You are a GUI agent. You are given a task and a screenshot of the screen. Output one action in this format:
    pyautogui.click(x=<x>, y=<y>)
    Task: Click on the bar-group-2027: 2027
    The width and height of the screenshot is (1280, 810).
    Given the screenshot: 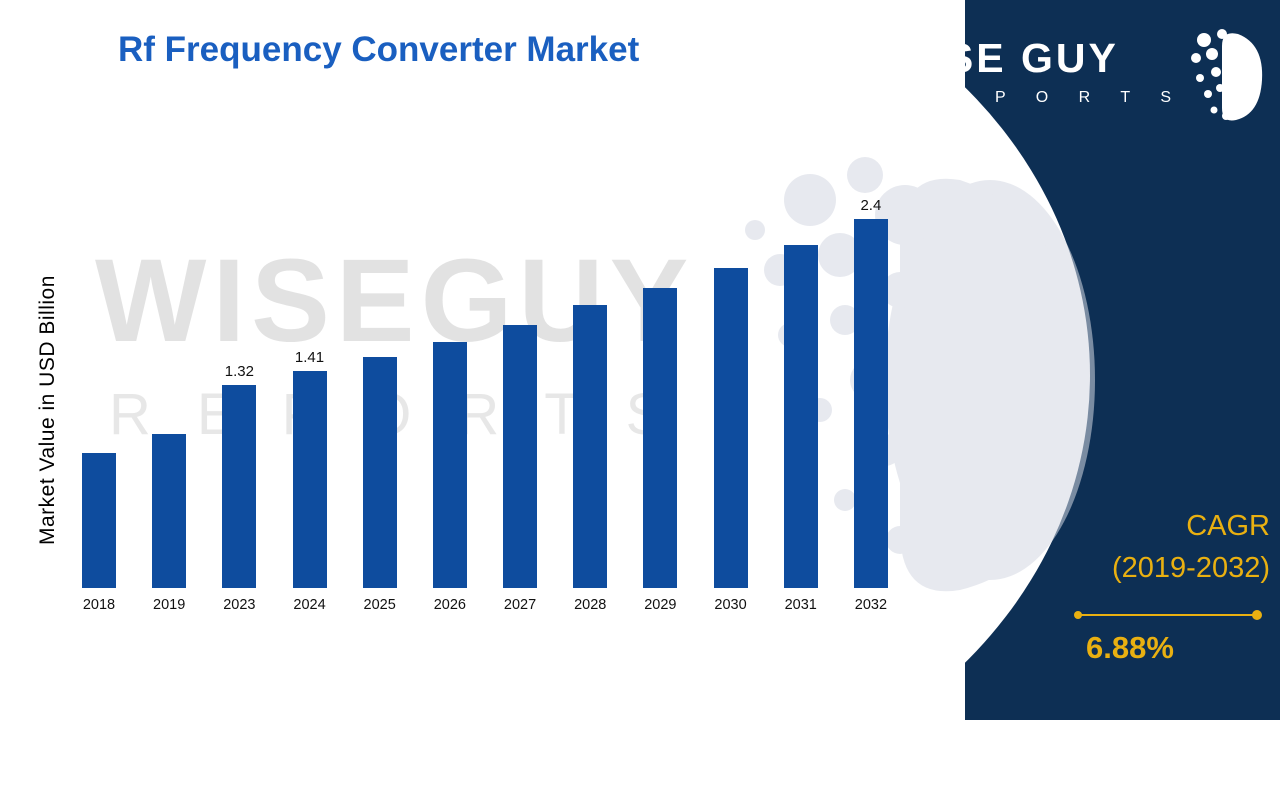 What is the action you would take?
    pyautogui.click(x=520, y=459)
    